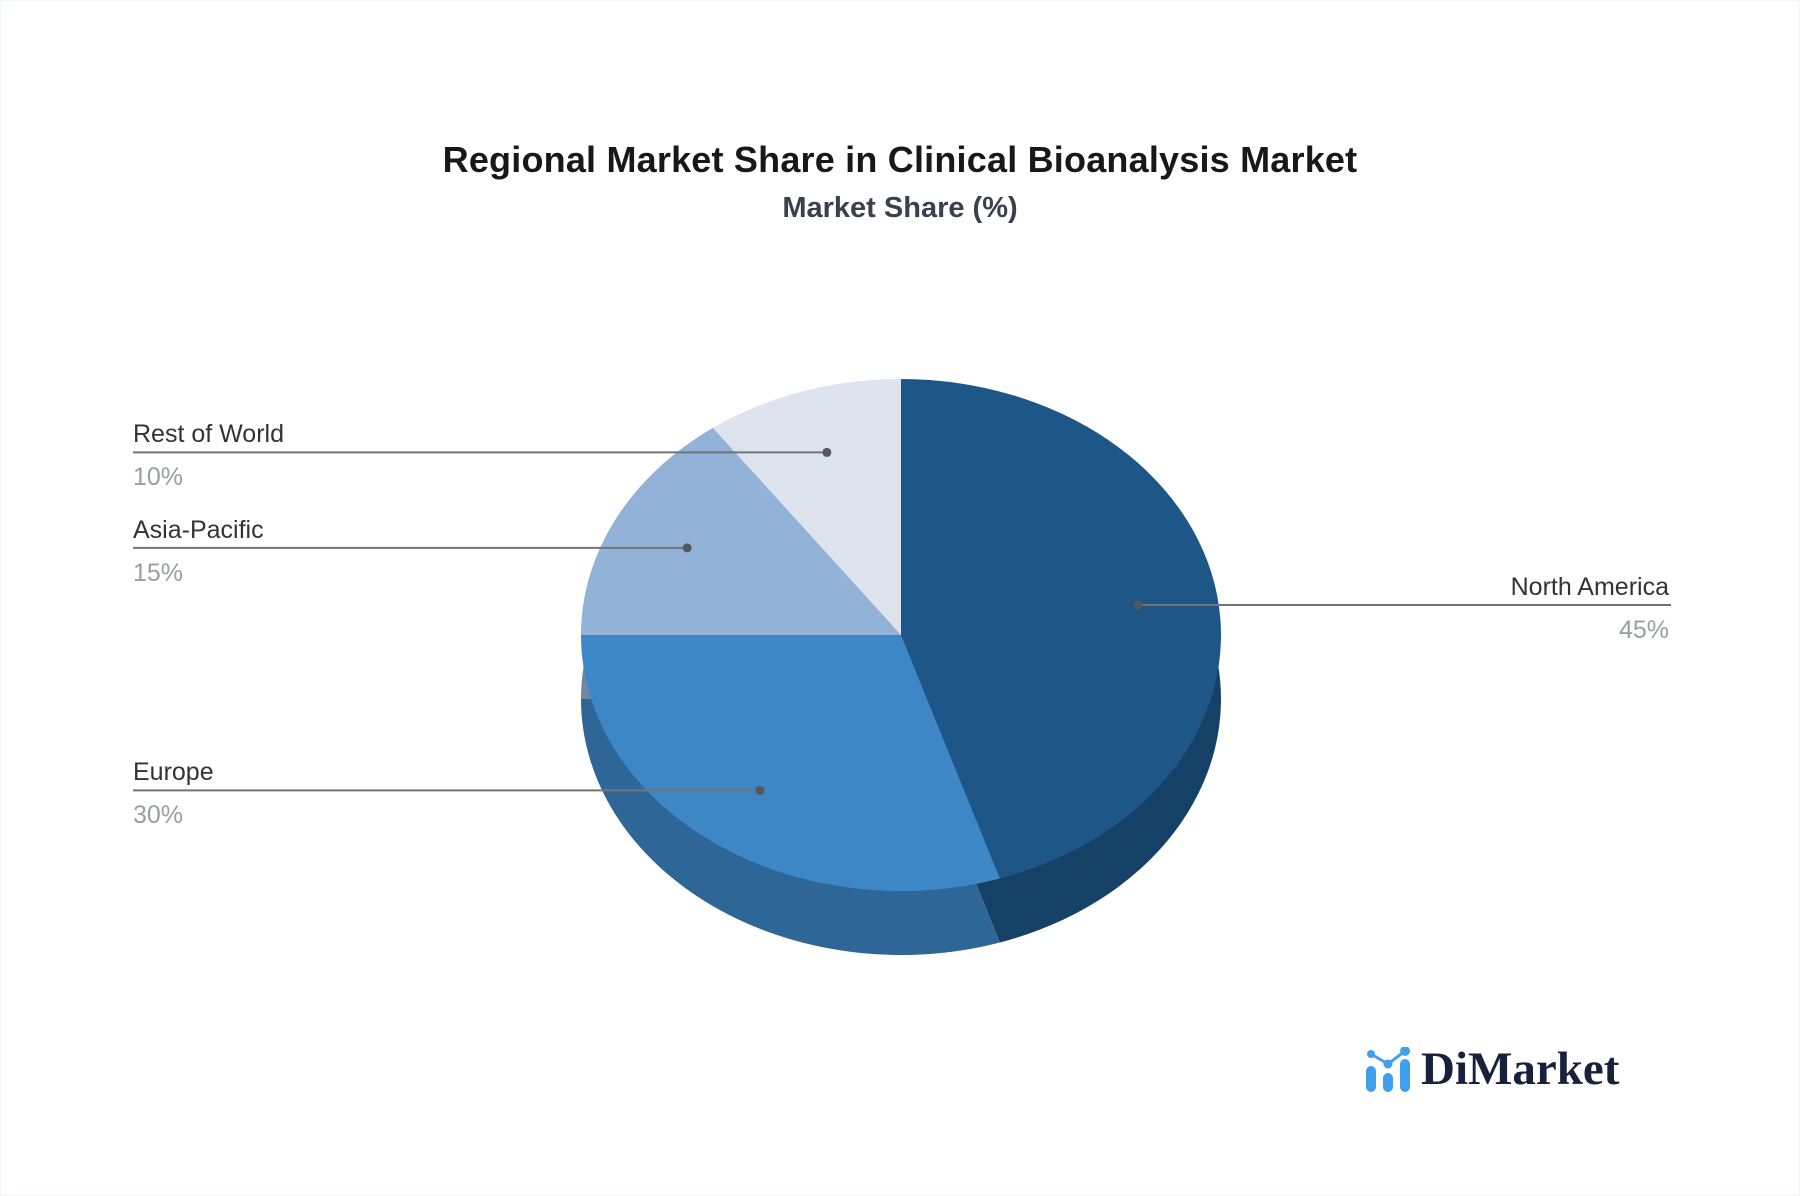 The image size is (1800, 1196). What do you see at coordinates (1643, 629) in the screenshot?
I see `slice-label-percent: 45%` at bounding box center [1643, 629].